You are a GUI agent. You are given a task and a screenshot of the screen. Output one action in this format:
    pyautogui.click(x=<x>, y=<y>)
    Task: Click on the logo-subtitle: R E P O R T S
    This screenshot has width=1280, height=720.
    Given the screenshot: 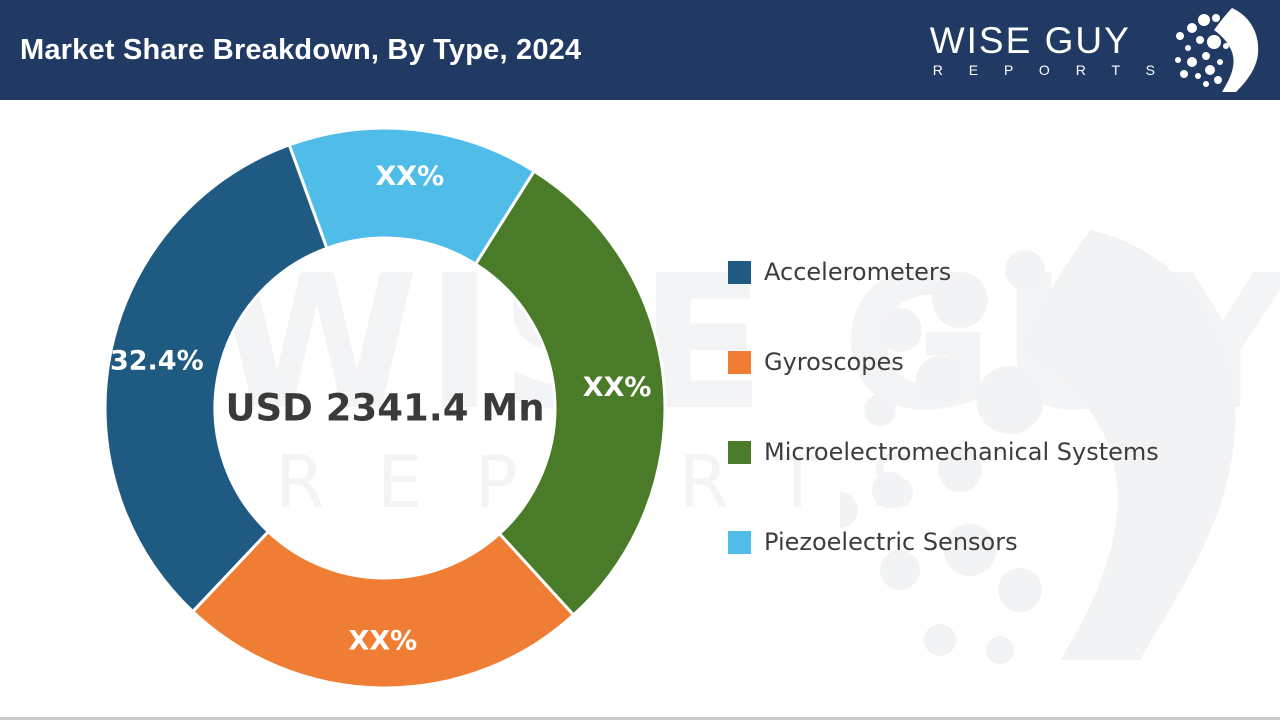 What is the action you would take?
    pyautogui.click(x=1049, y=70)
    